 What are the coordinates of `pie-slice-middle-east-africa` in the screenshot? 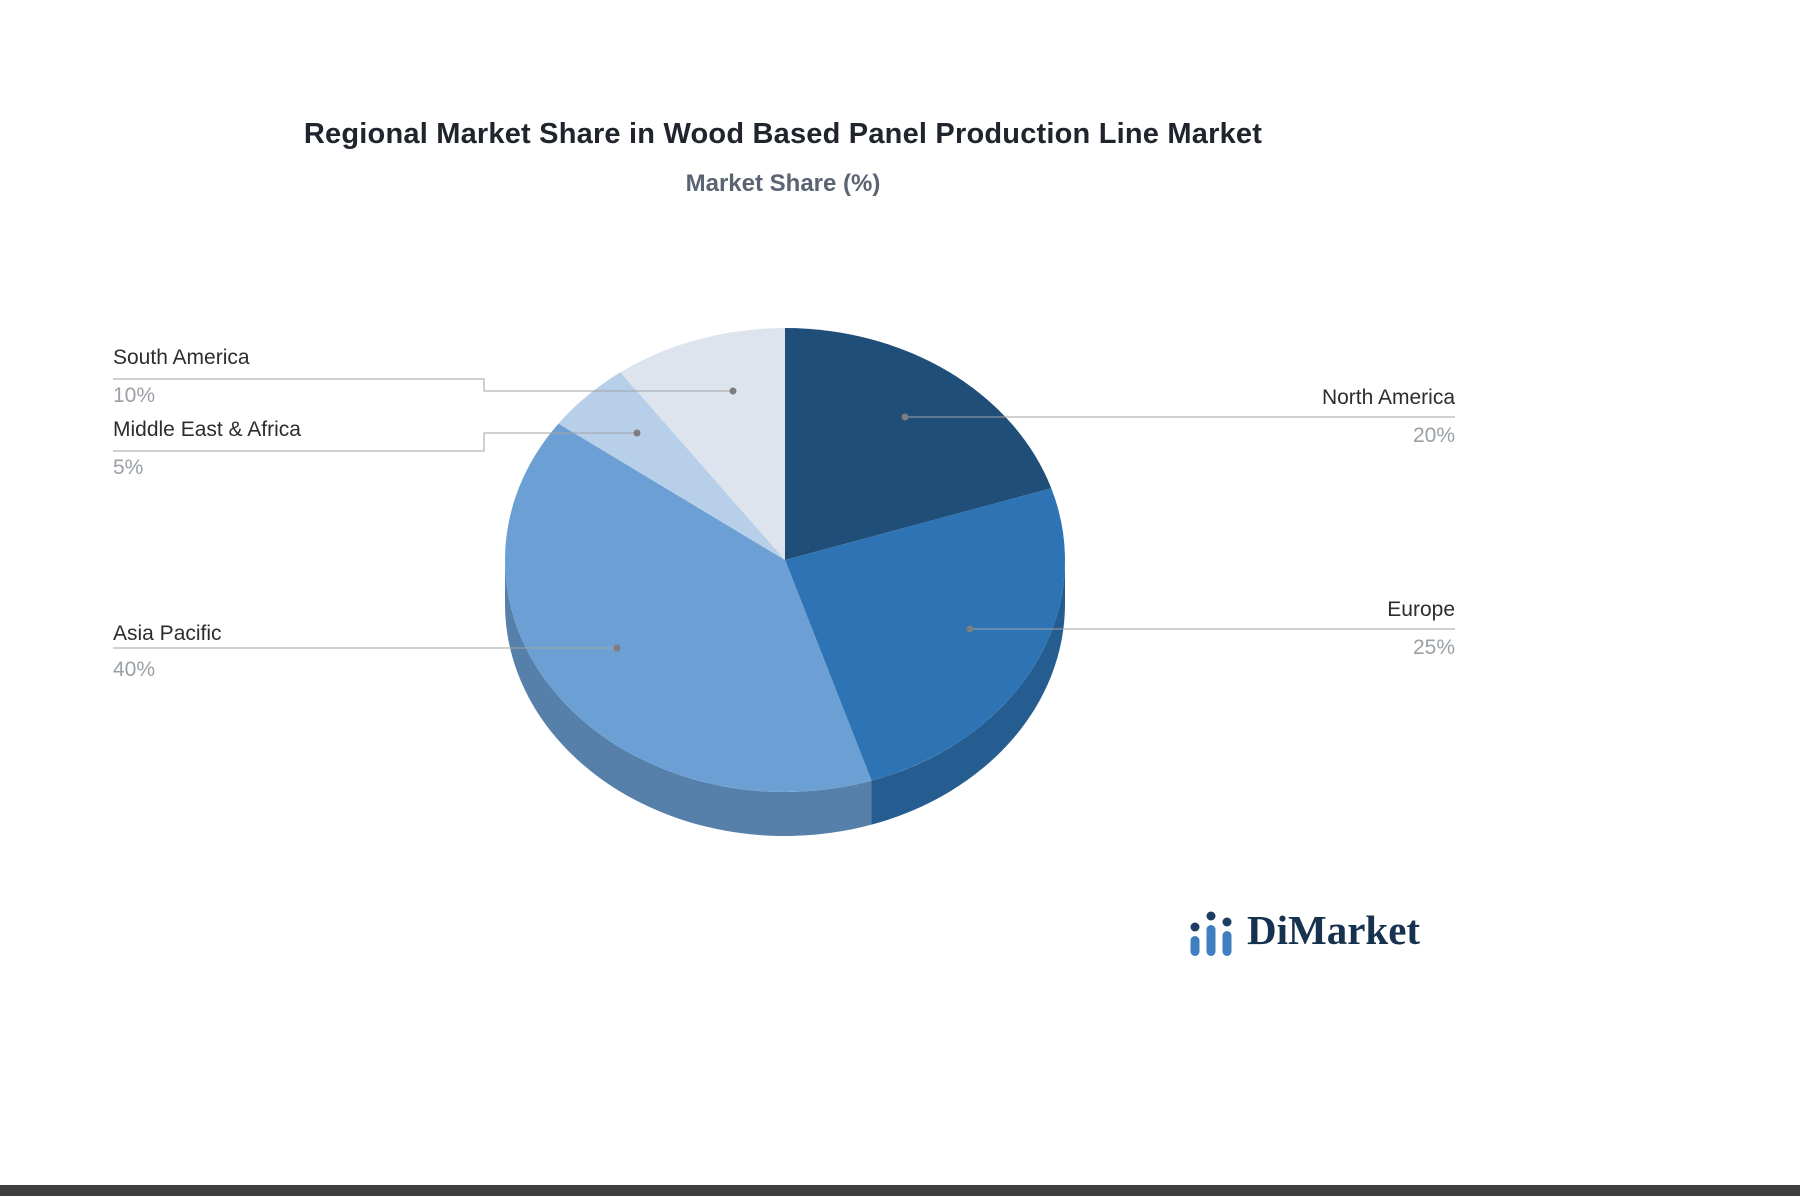 It's located at (671, 466).